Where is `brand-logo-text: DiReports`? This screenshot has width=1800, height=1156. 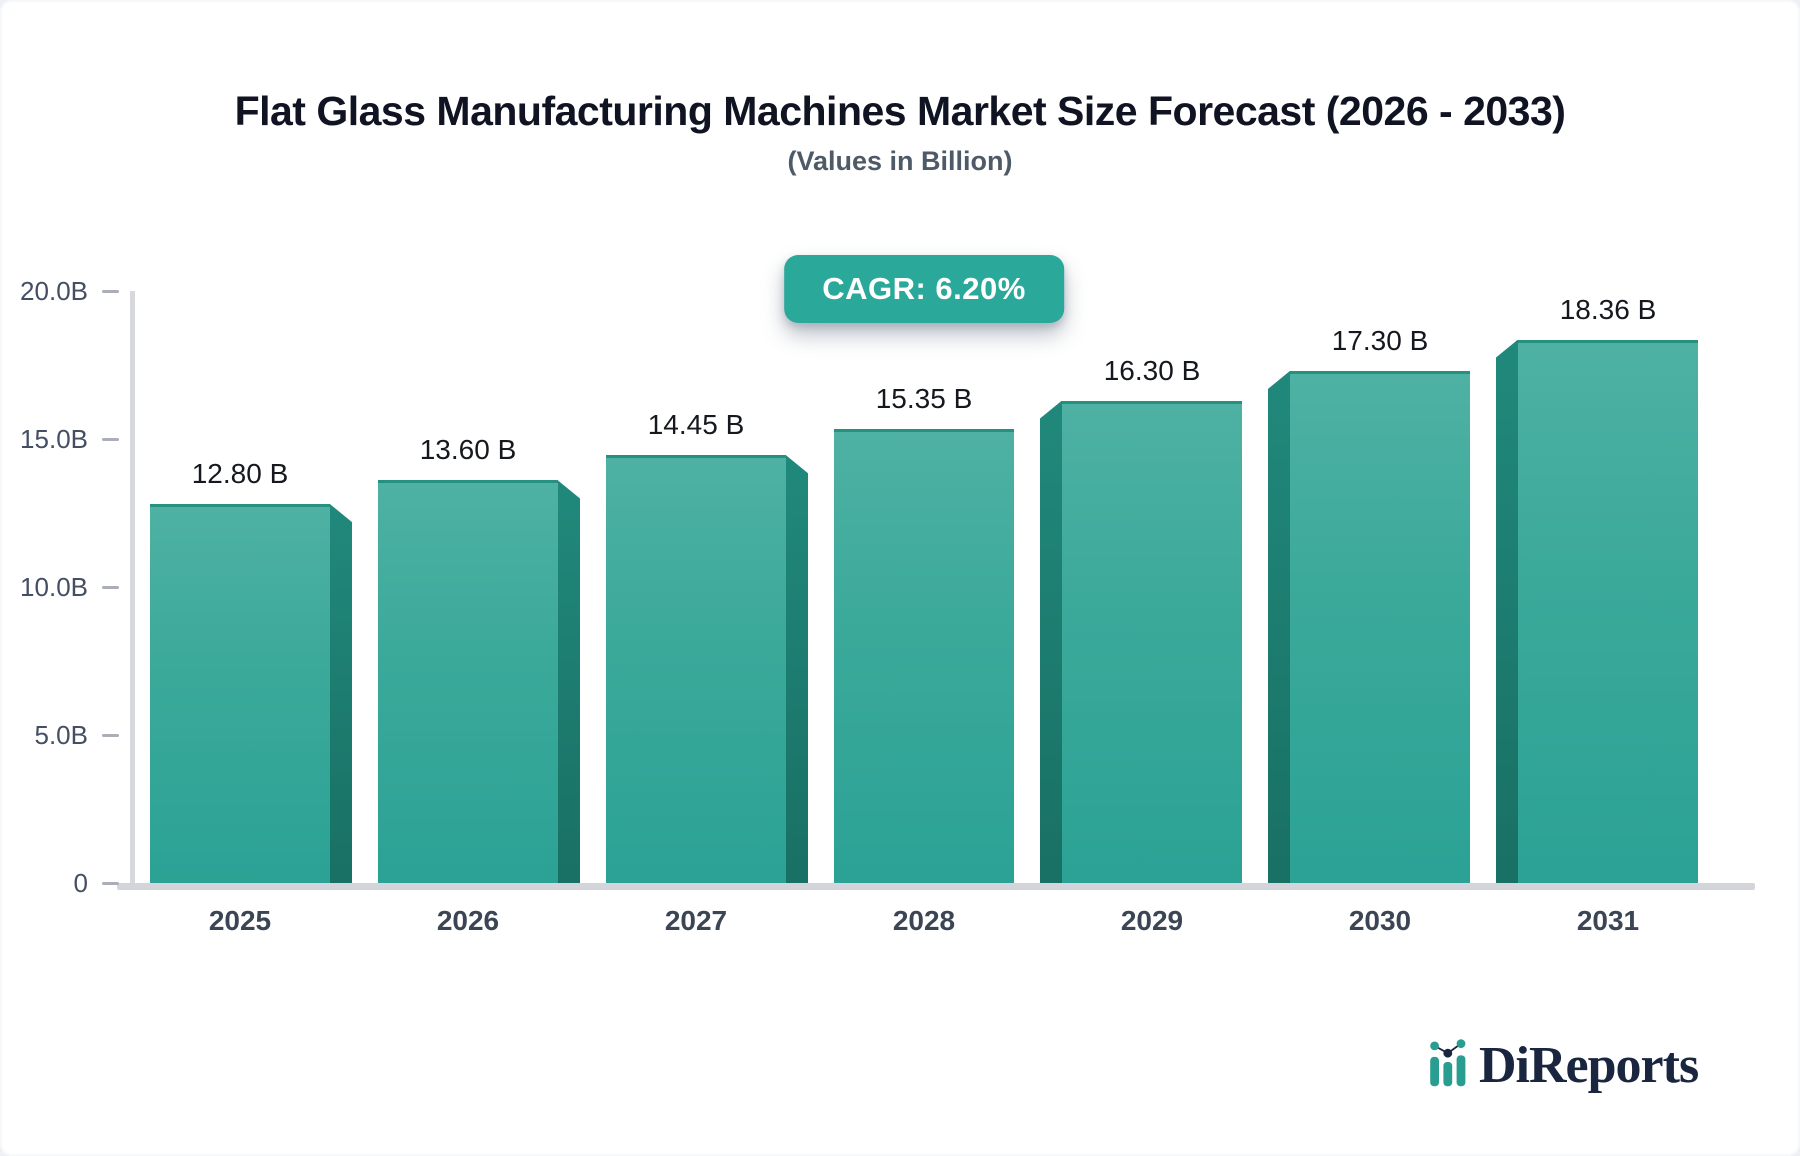
brand-logo-text: DiReports is located at coordinates (1589, 1066).